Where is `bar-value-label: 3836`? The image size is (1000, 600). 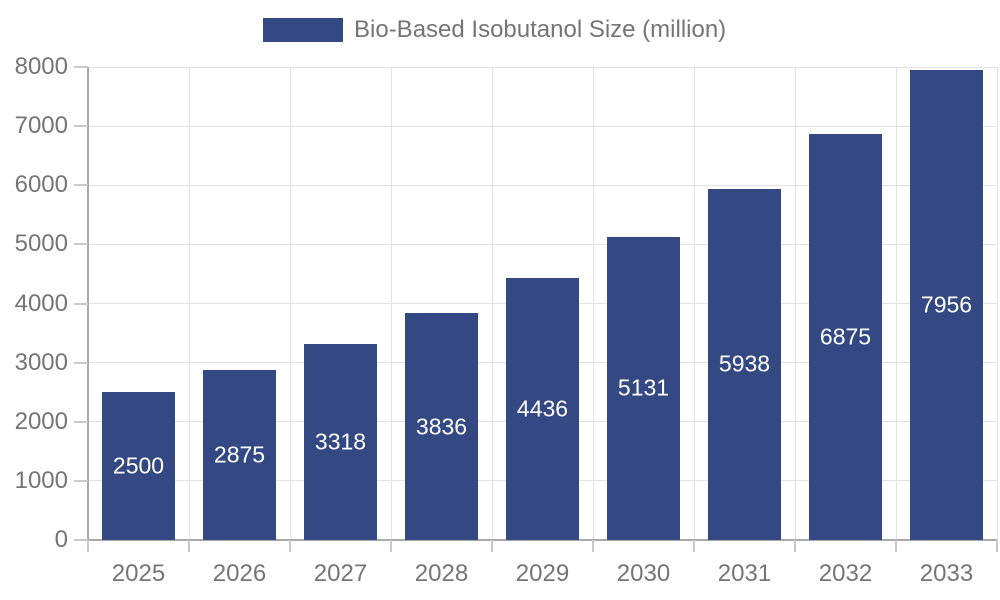
bar-value-label: 3836 is located at coordinates (441, 426).